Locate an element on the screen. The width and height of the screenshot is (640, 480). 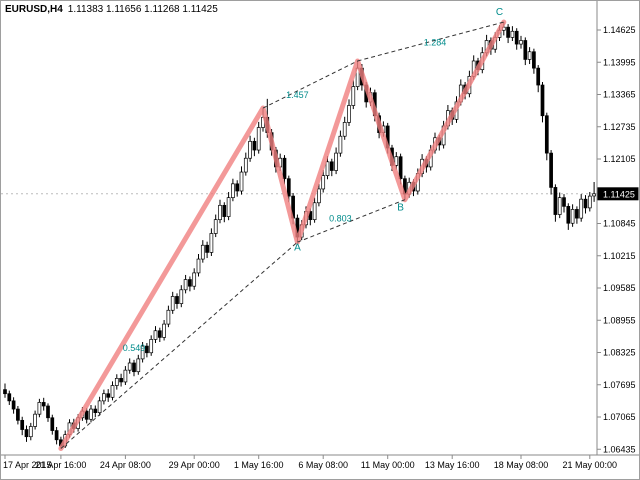
time-axis-label: 29 Apr 00:00 is located at coordinates (194, 465).